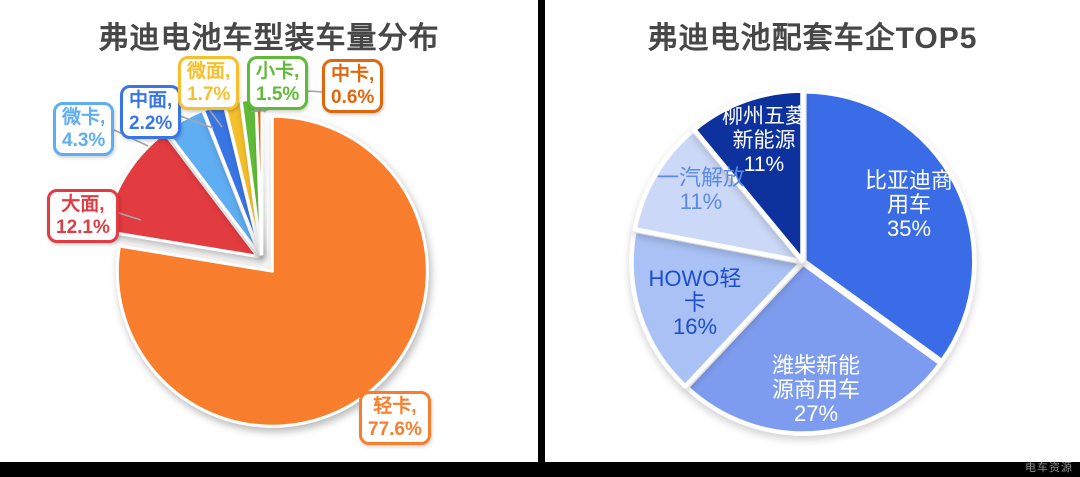  I want to click on callout-damian: 大面, 12.1%, so click(83, 216).